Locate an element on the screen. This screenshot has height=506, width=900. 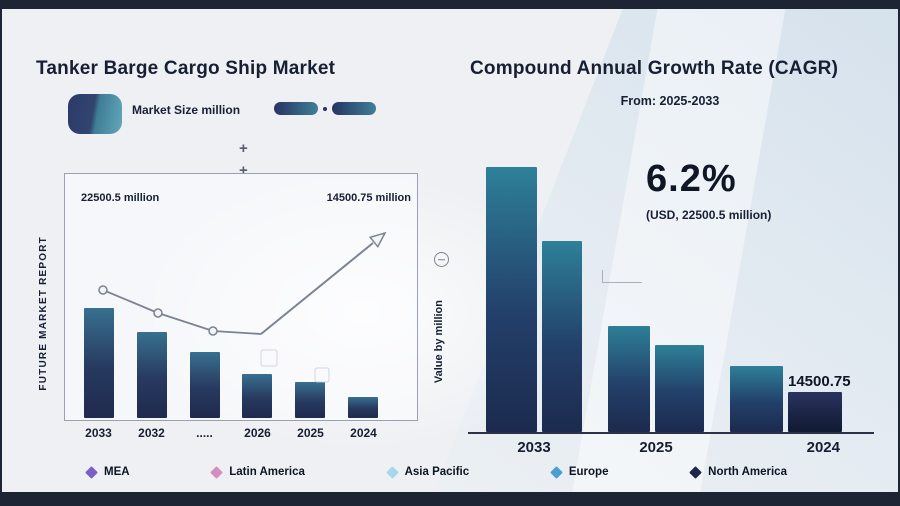
value-by-million-label: Value by million is located at coordinates (439, 342).